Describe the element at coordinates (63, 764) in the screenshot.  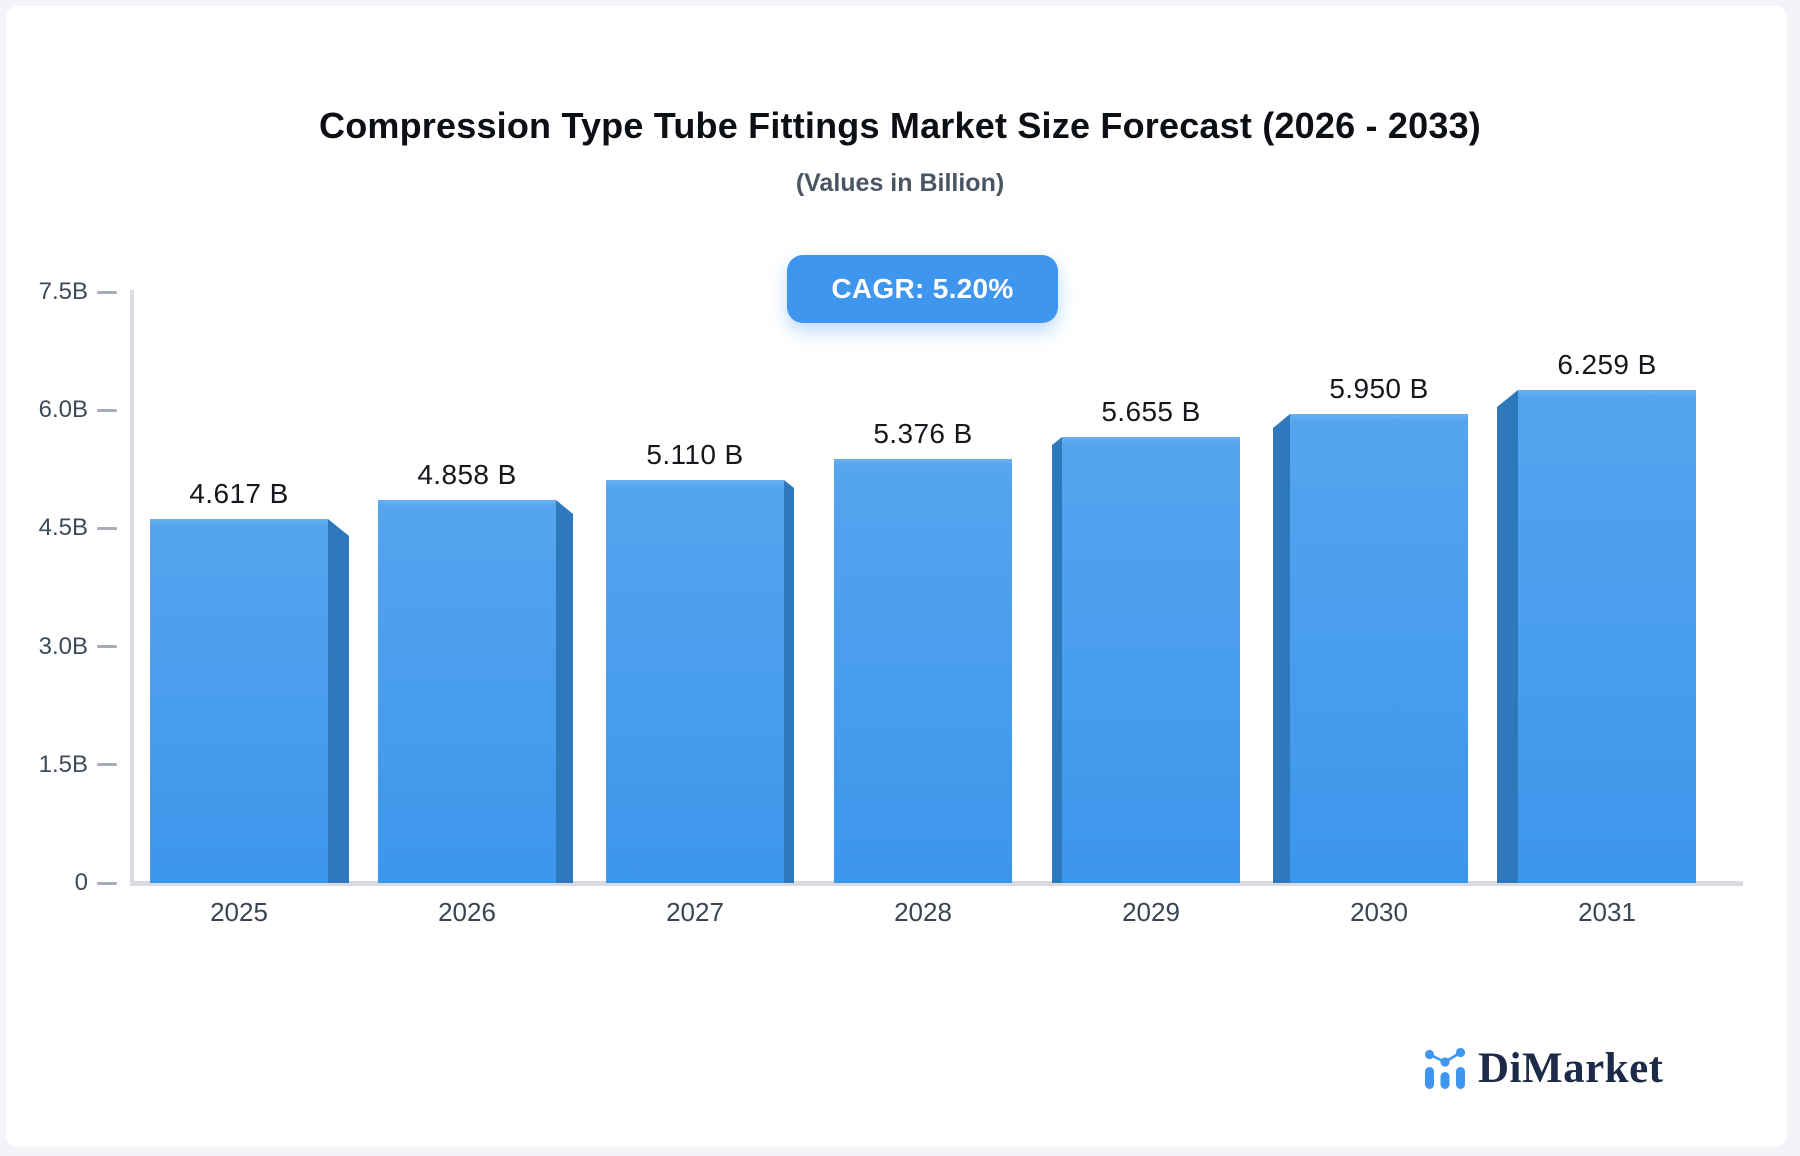
I see `y-tick-label: 1.5B` at that location.